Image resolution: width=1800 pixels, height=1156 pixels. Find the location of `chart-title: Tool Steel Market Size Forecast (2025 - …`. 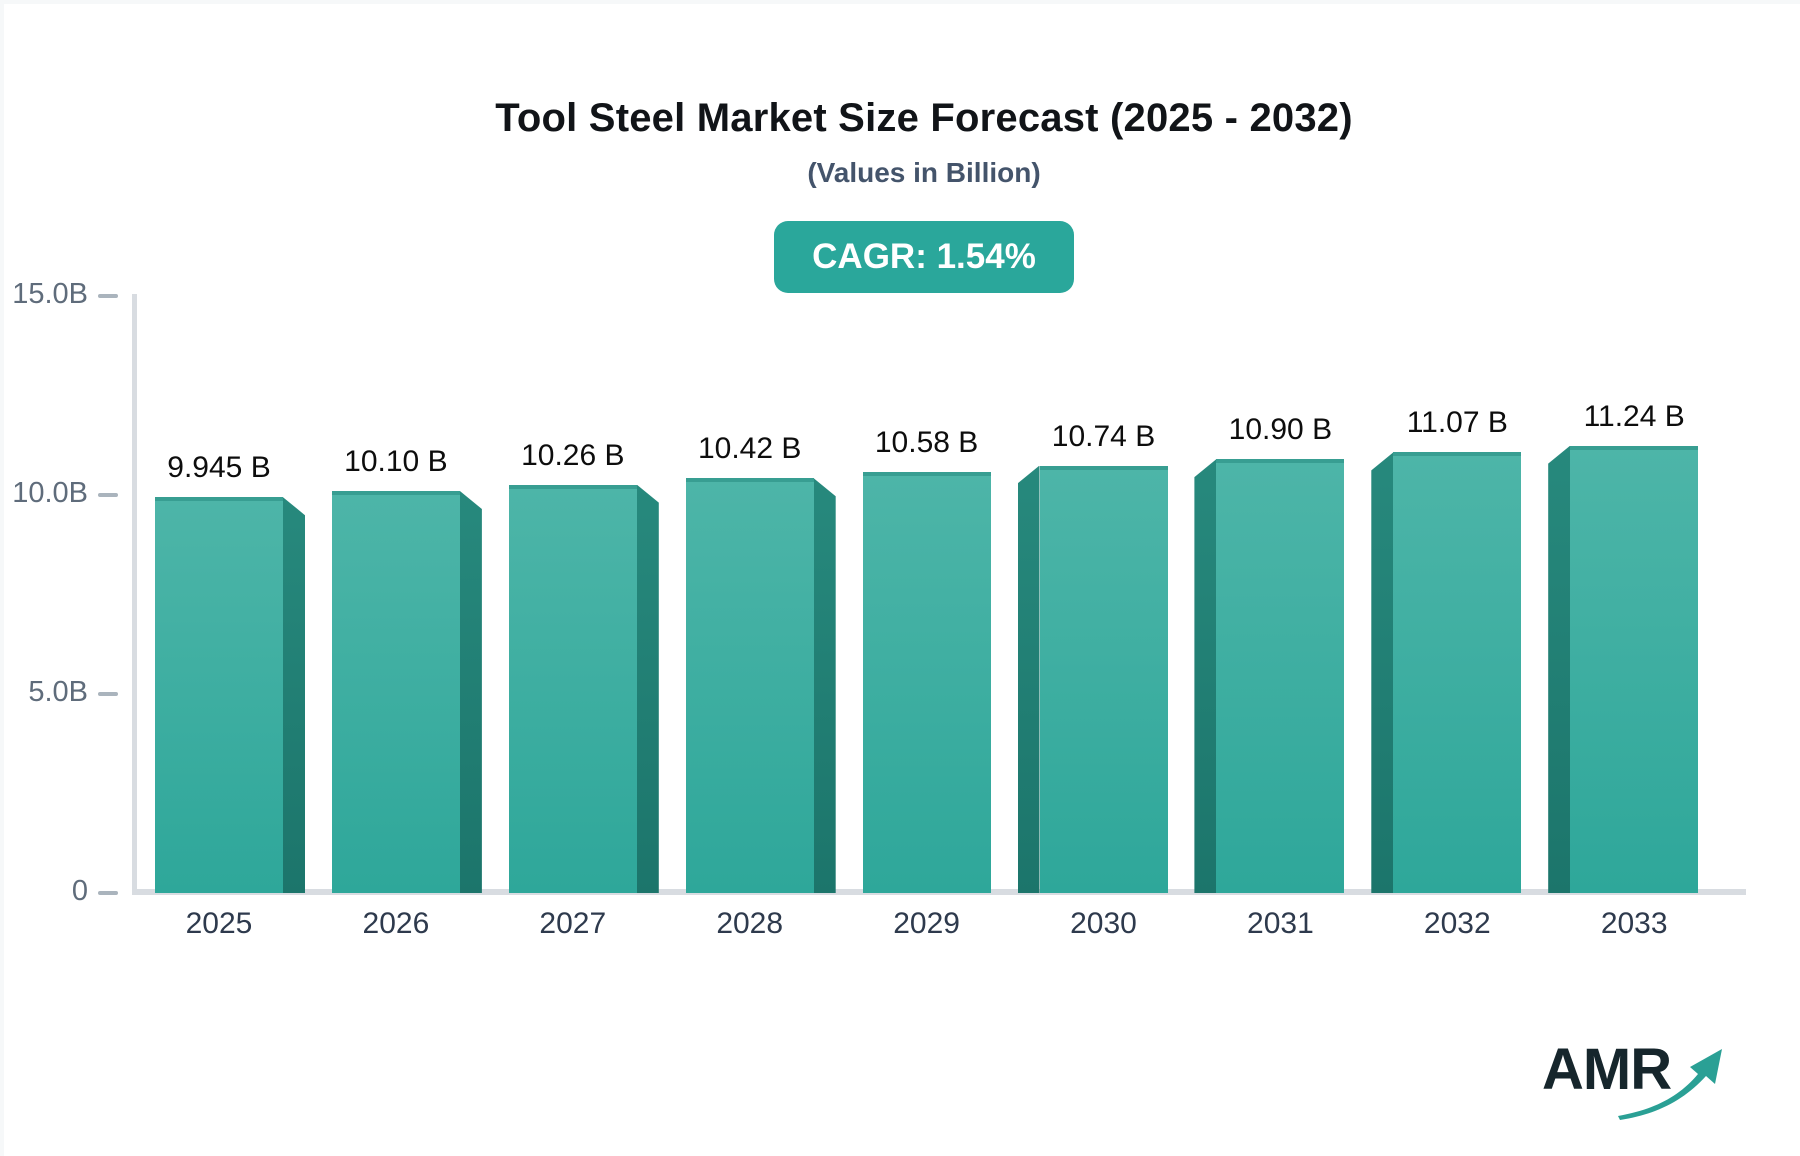

chart-title: Tool Steel Market Size Forecast (2025 - … is located at coordinates (924, 118).